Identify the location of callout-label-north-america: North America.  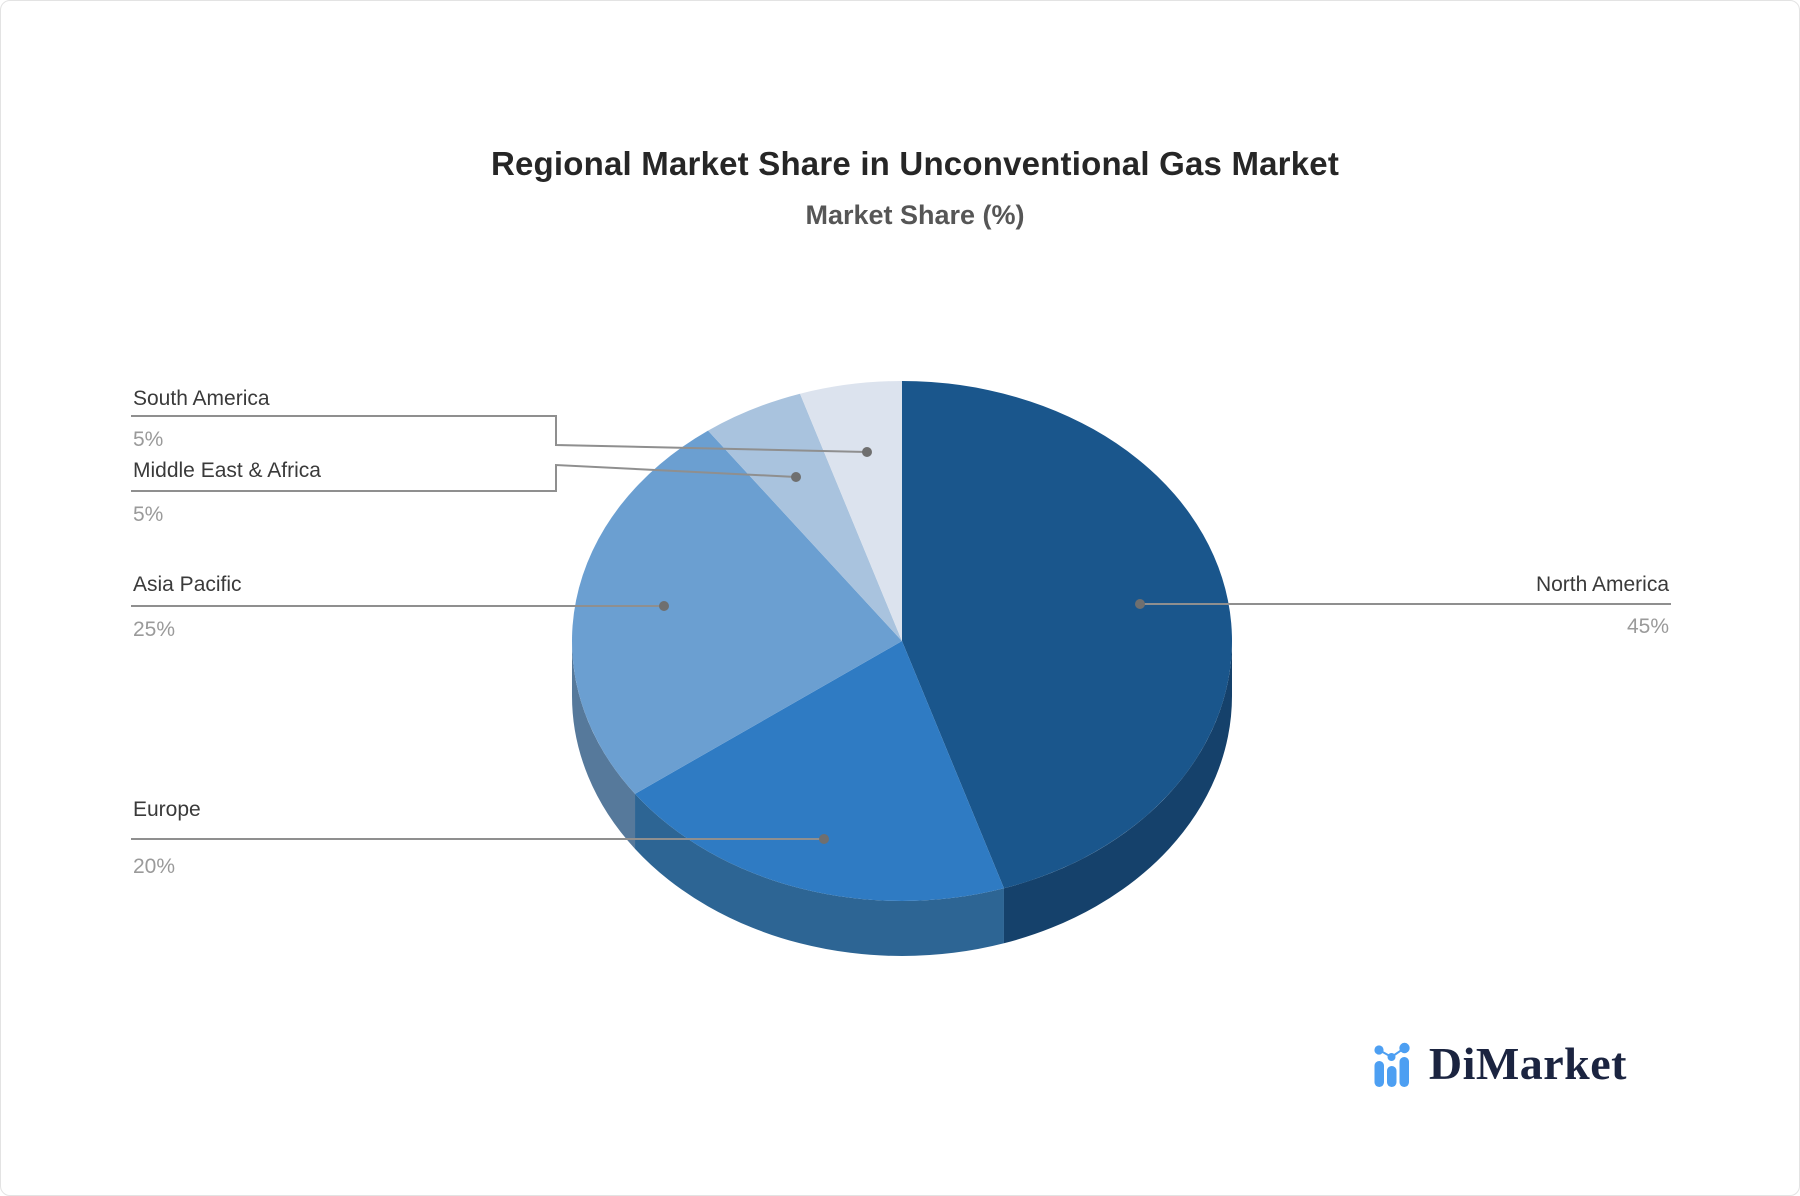
(1602, 584).